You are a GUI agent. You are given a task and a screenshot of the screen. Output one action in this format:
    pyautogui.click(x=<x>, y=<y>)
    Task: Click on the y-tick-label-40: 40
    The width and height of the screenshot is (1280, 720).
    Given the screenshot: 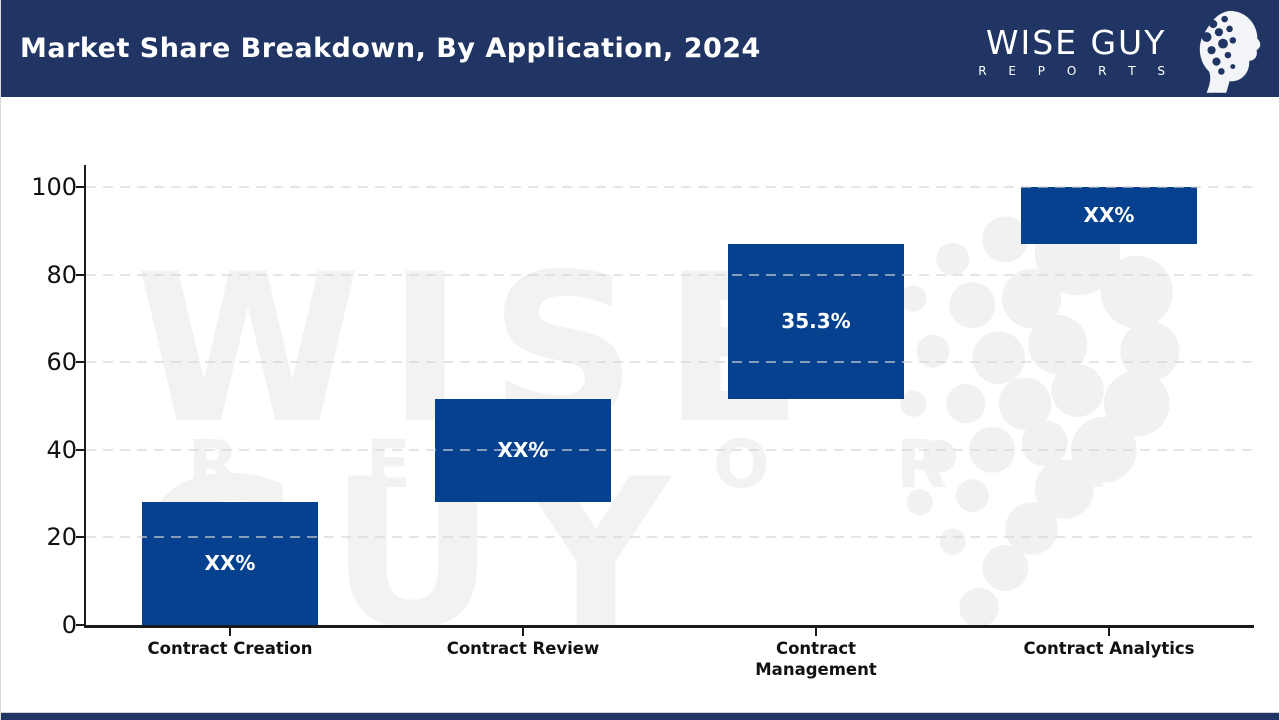 What is the action you would take?
    pyautogui.click(x=61, y=449)
    